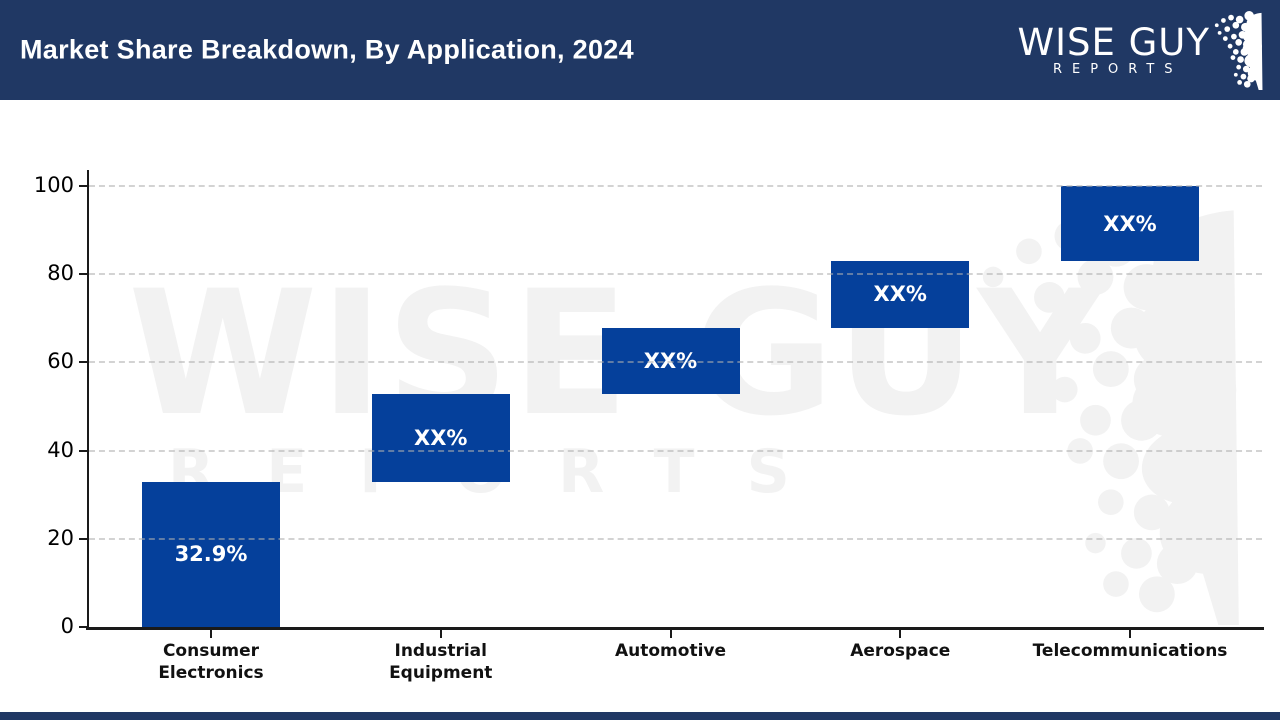 The width and height of the screenshot is (1280, 720). Describe the element at coordinates (670, 634) in the screenshot. I see `x-tick-mark-automotive` at that location.